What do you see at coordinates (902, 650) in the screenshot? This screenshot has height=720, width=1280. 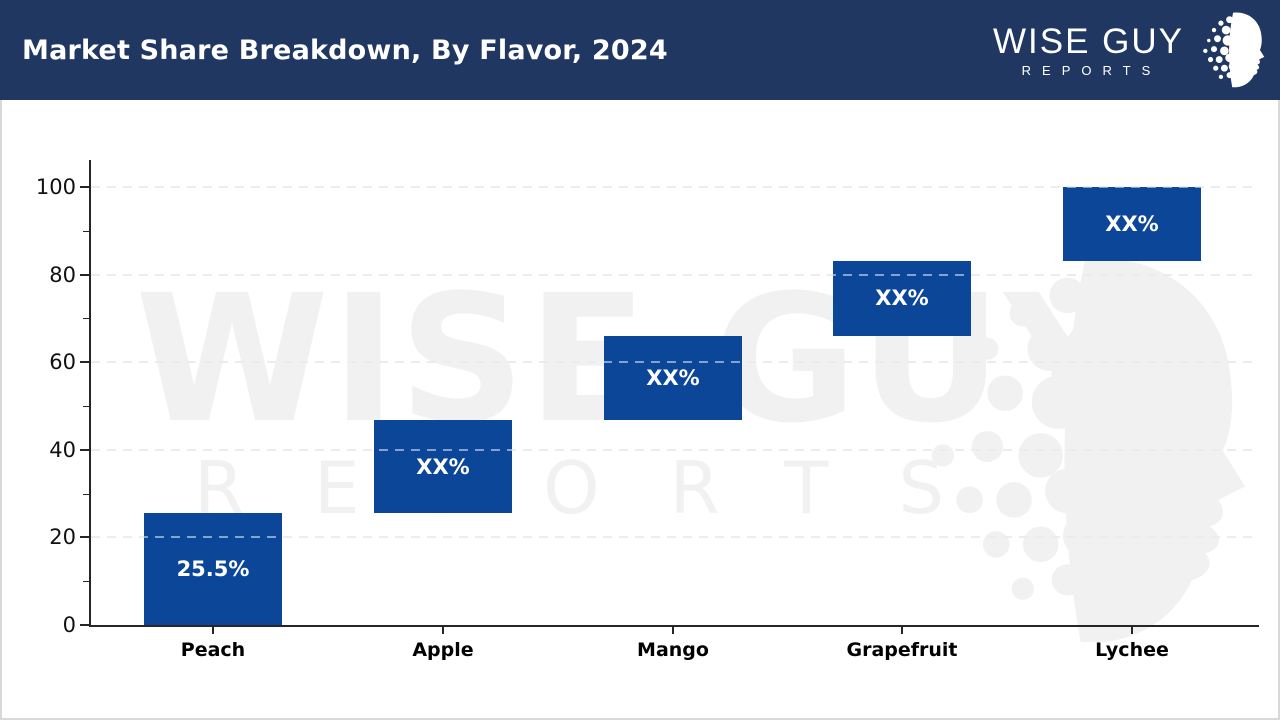 I see `x-axis-category-label: Grapefruit` at bounding box center [902, 650].